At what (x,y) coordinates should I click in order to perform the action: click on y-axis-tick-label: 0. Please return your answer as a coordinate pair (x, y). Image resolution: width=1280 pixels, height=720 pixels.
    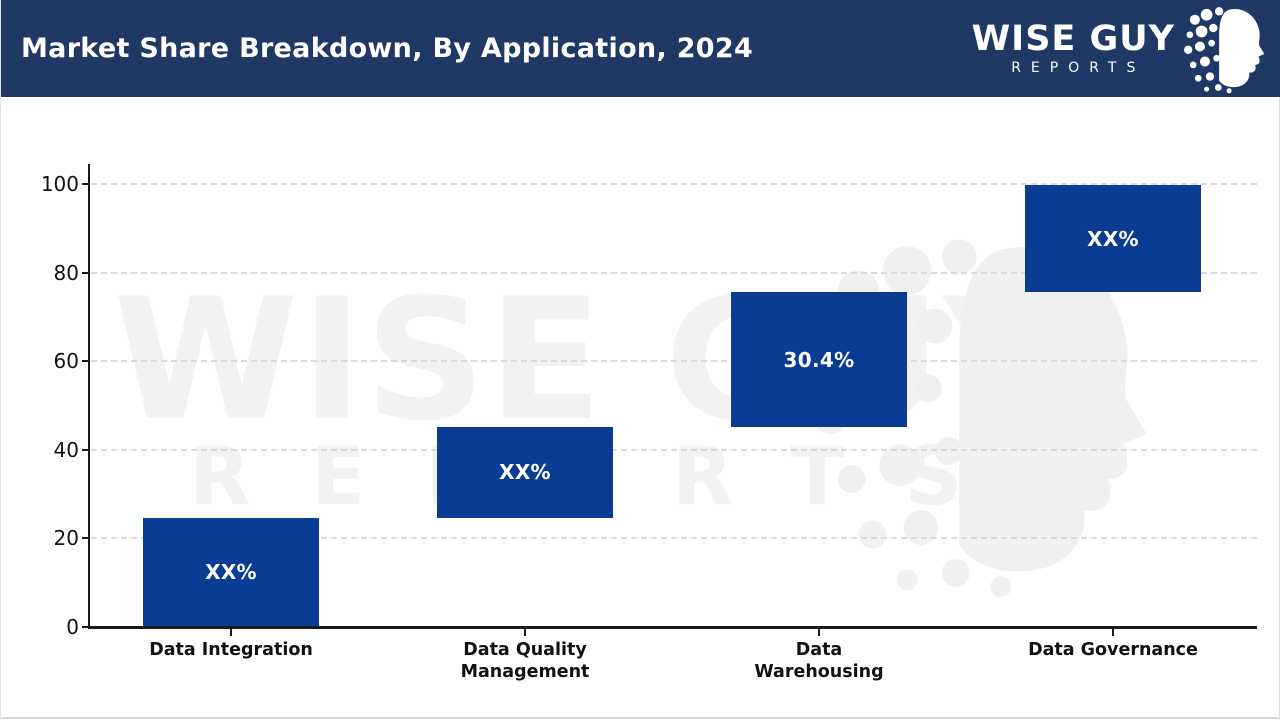
    Looking at the image, I should click on (72, 627).